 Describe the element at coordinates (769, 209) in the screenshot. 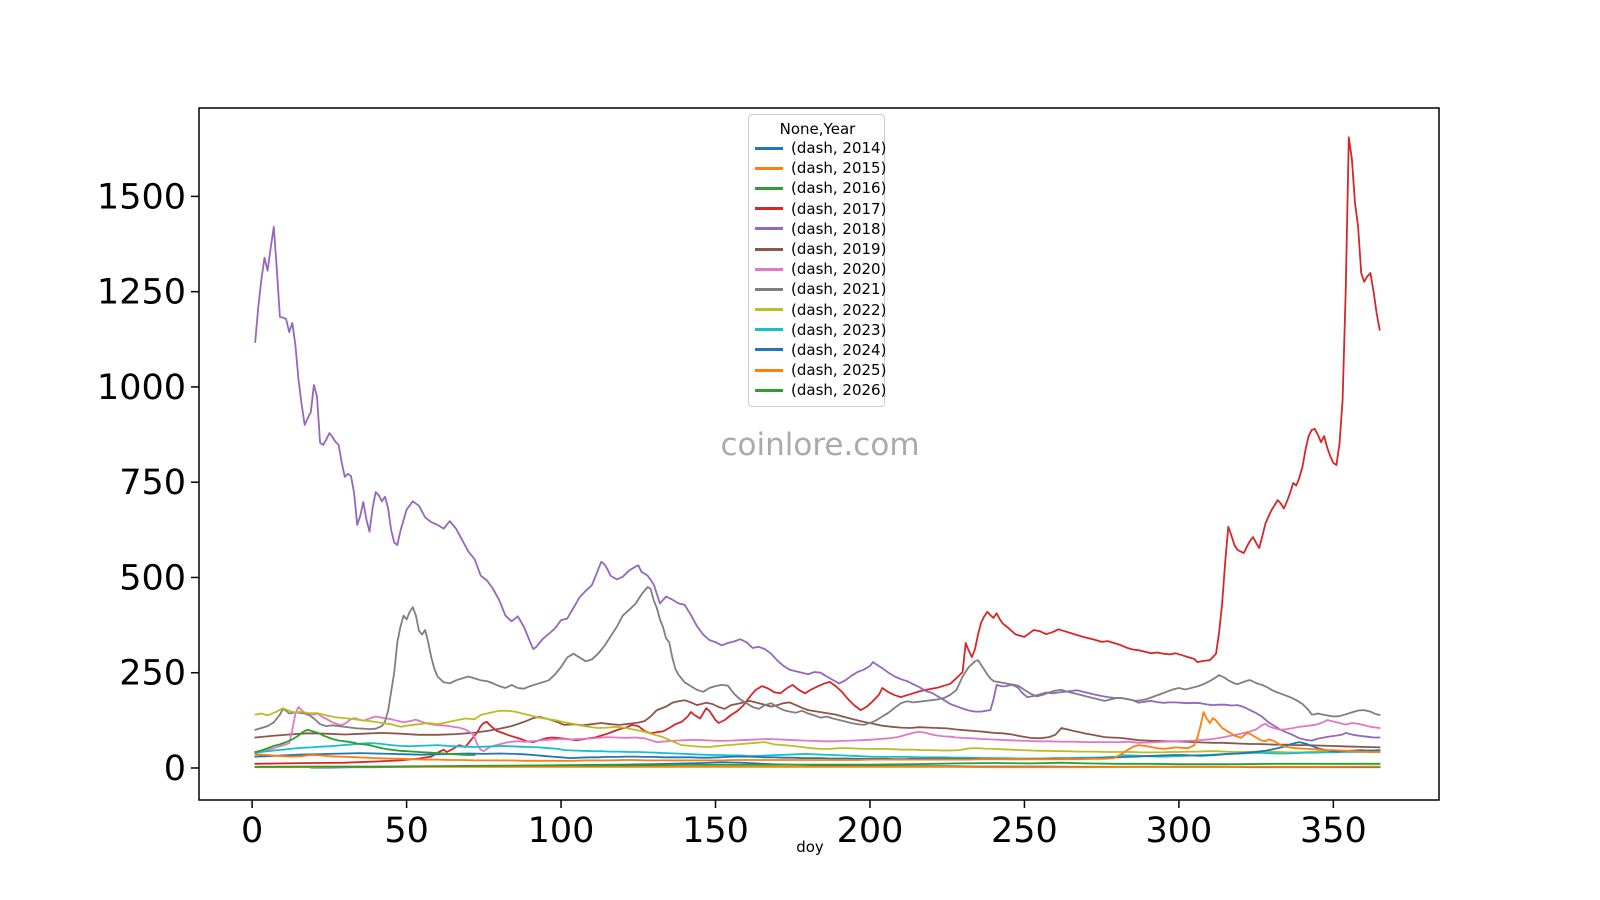

I see `legend-swatch-2017` at that location.